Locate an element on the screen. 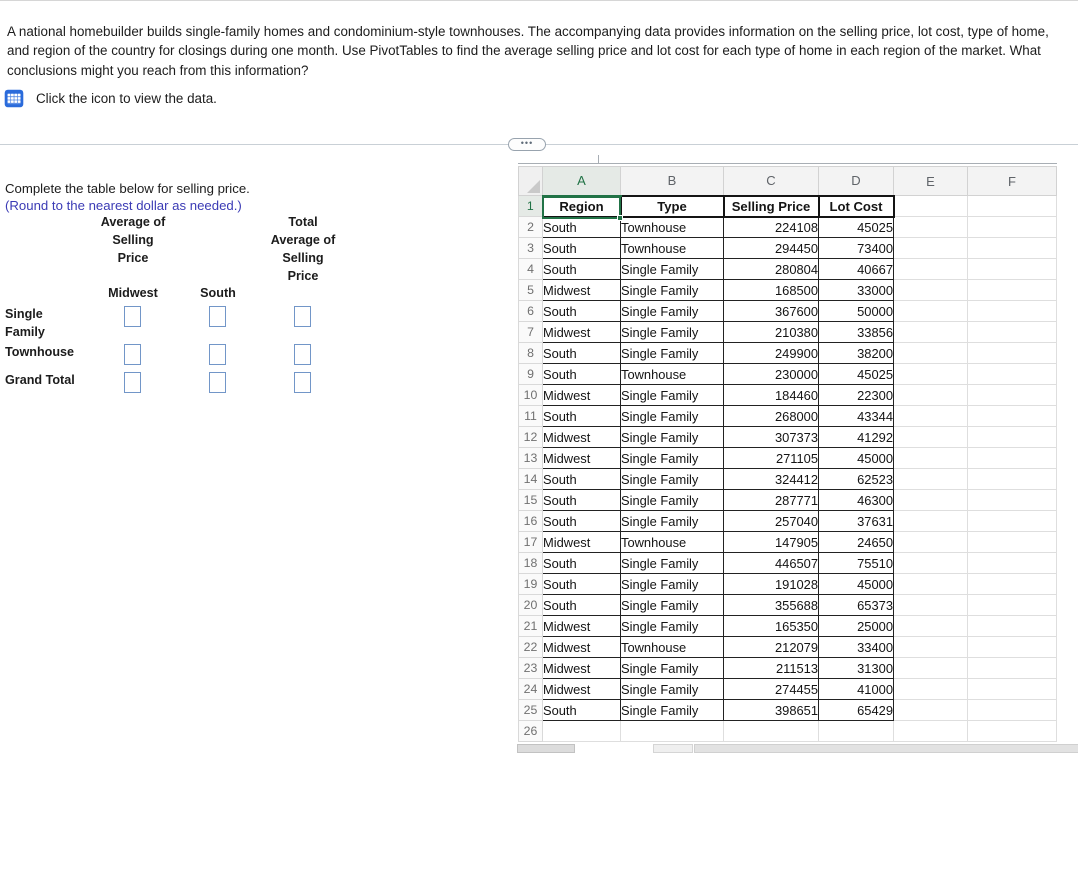  cell-lot-cost: 73400 is located at coordinates (856, 248).